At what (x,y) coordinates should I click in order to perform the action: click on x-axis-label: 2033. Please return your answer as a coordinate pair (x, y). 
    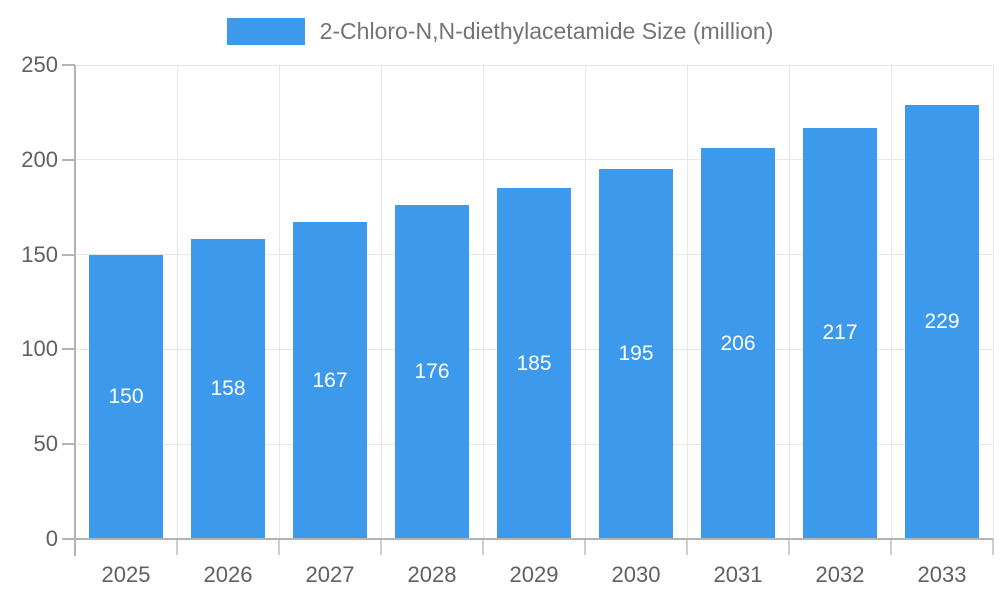
    Looking at the image, I should click on (942, 574).